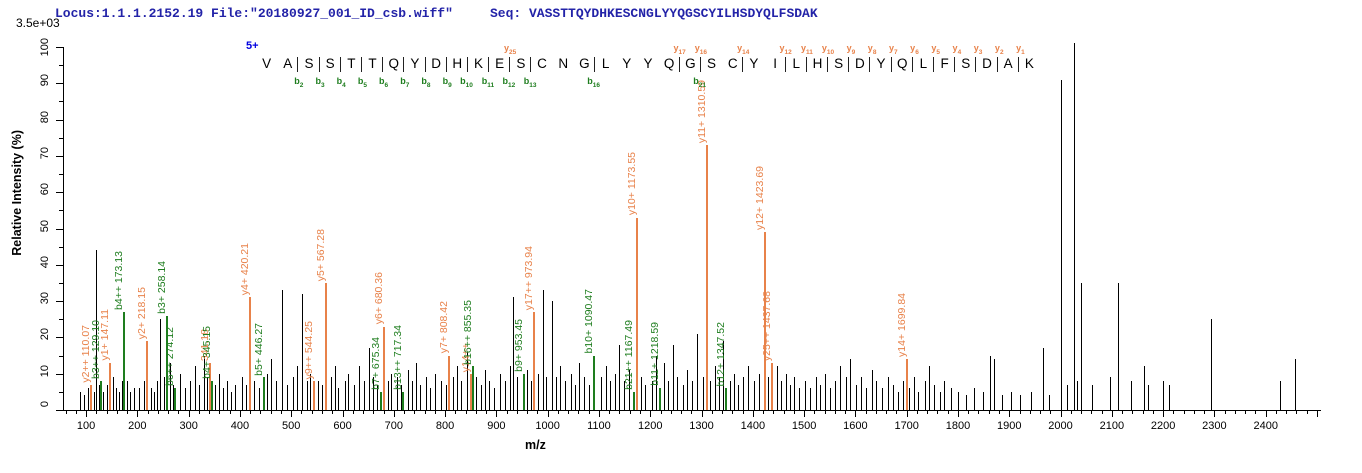 This screenshot has height=473, width=1362. What do you see at coordinates (599, 426) in the screenshot?
I see `x-tick-label: 1100` at bounding box center [599, 426].